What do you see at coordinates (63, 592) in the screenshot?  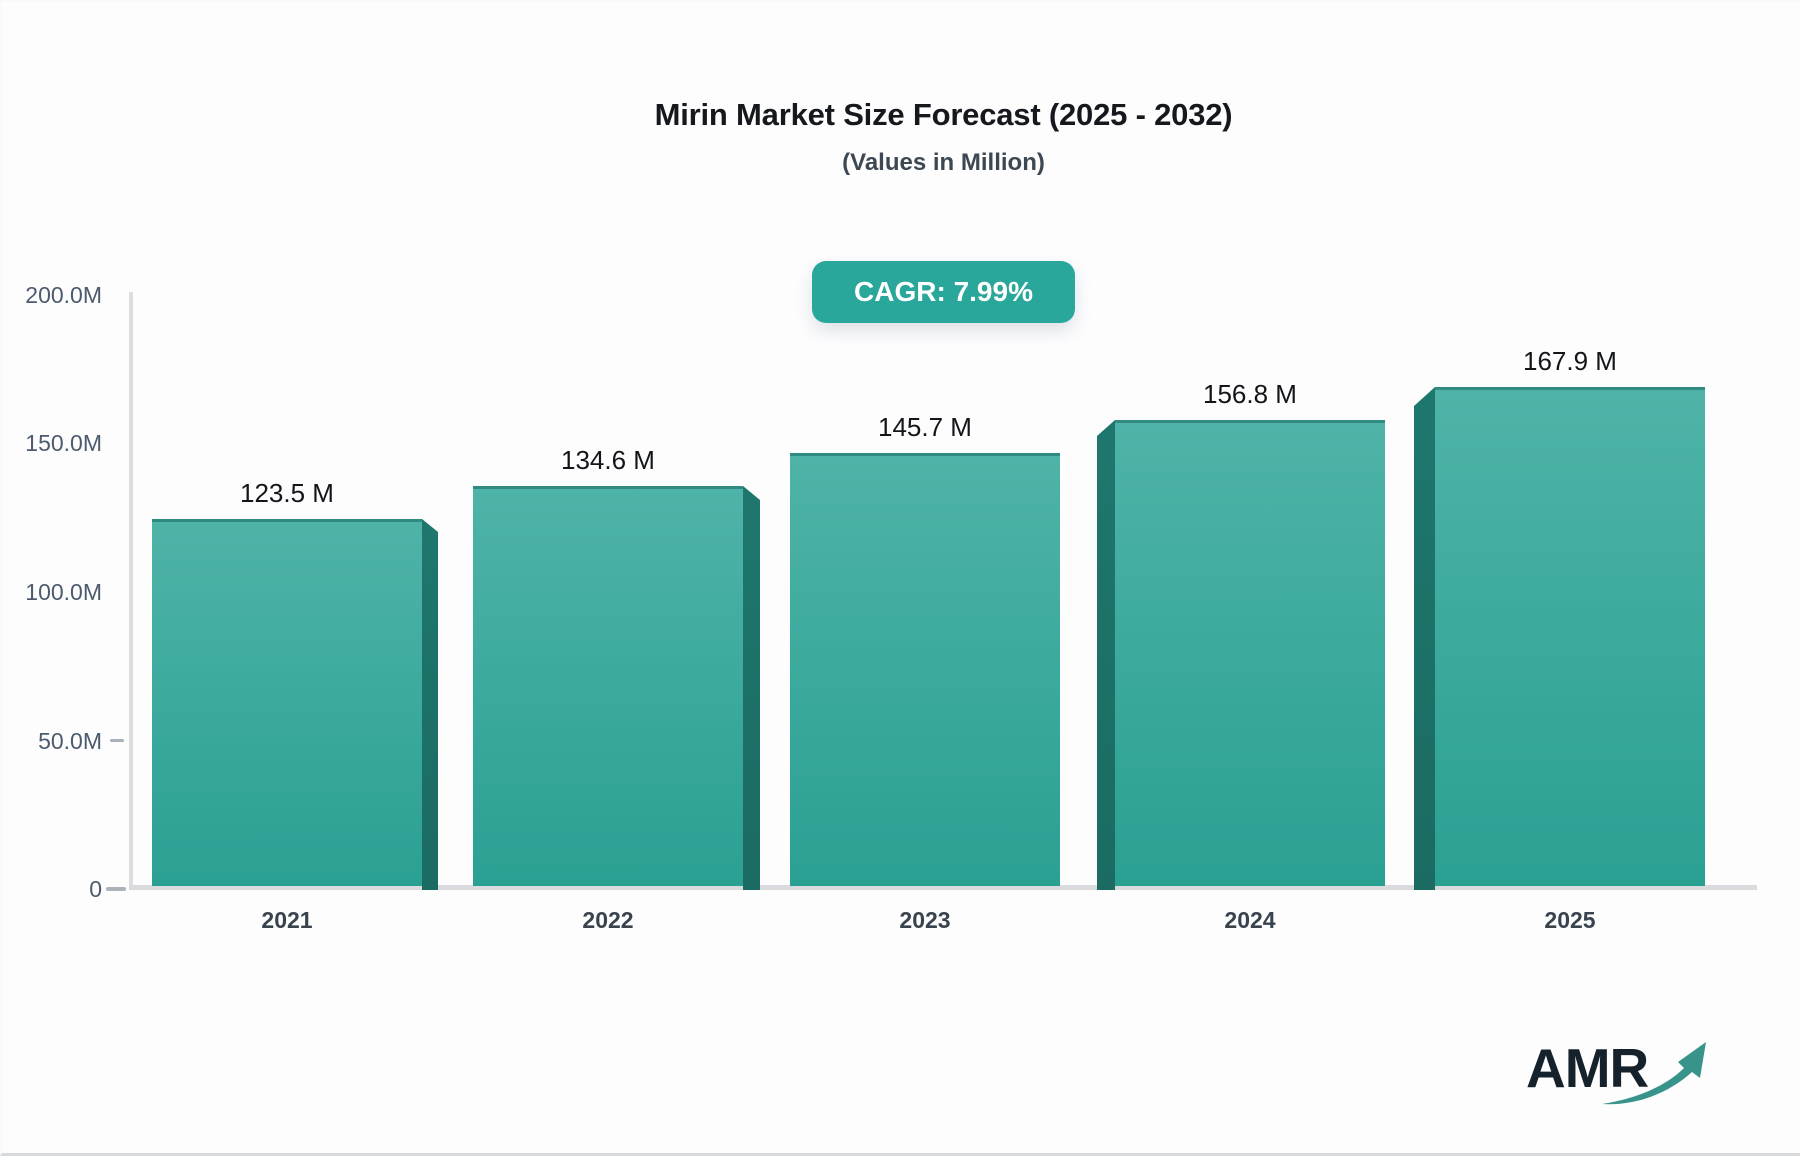 I see `y-axis-label: 100.0M` at bounding box center [63, 592].